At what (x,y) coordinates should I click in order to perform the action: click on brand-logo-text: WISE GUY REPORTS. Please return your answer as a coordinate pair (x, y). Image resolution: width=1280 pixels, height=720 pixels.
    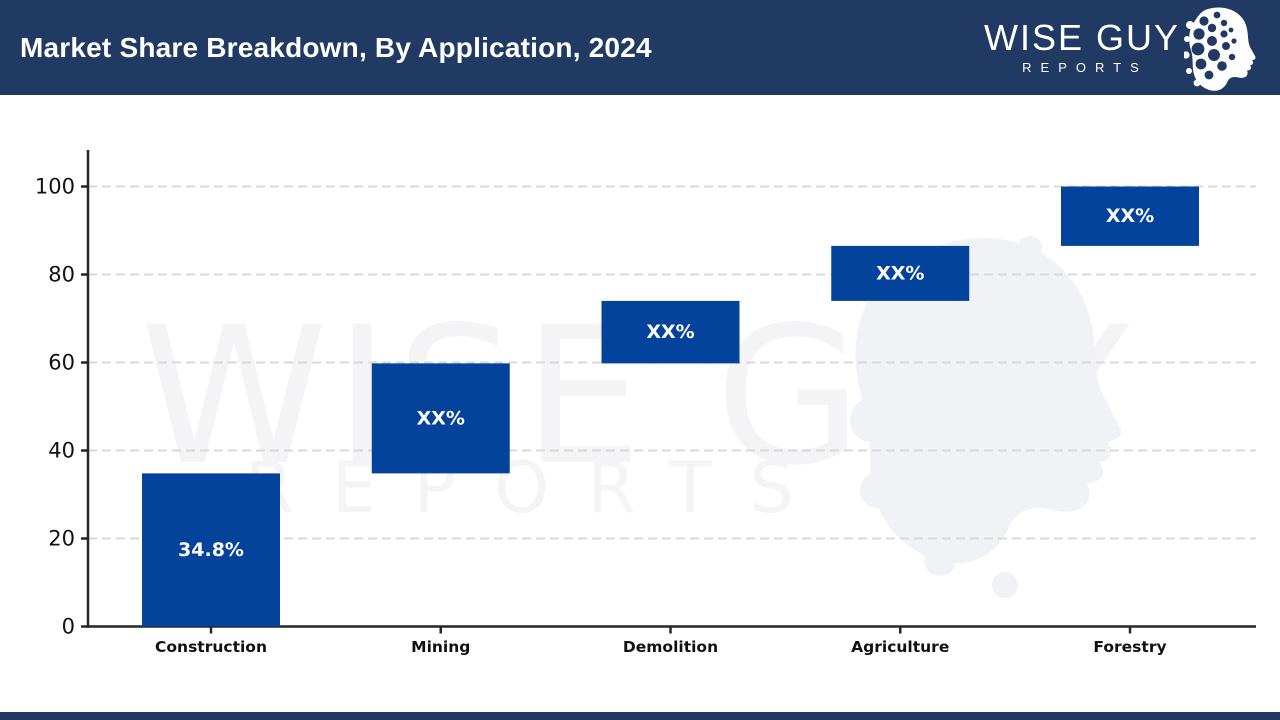
    Looking at the image, I should click on (1081, 46).